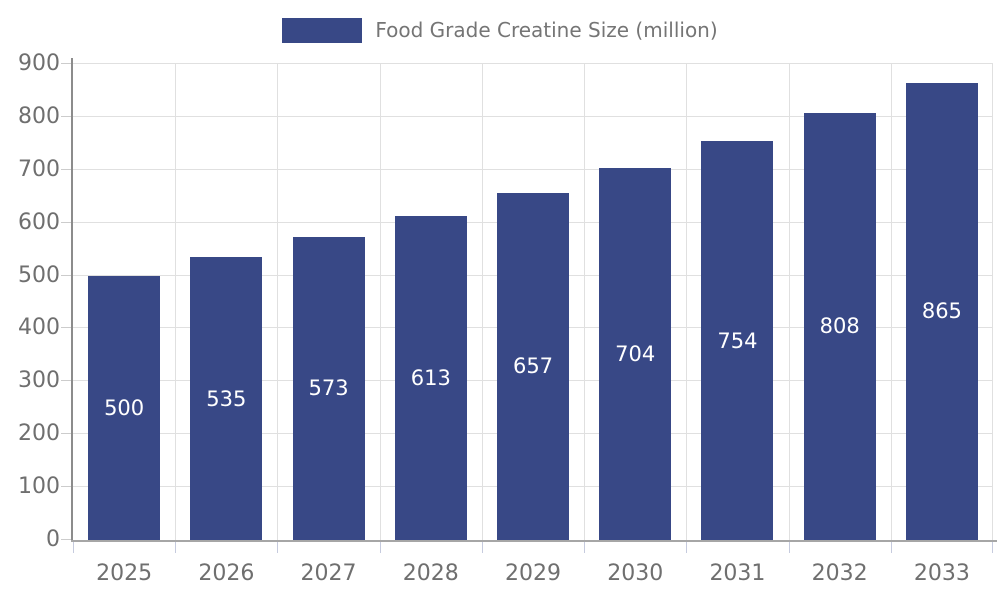 The height and width of the screenshot is (600, 1000). What do you see at coordinates (39, 169) in the screenshot?
I see `y-tick-label: 700` at bounding box center [39, 169].